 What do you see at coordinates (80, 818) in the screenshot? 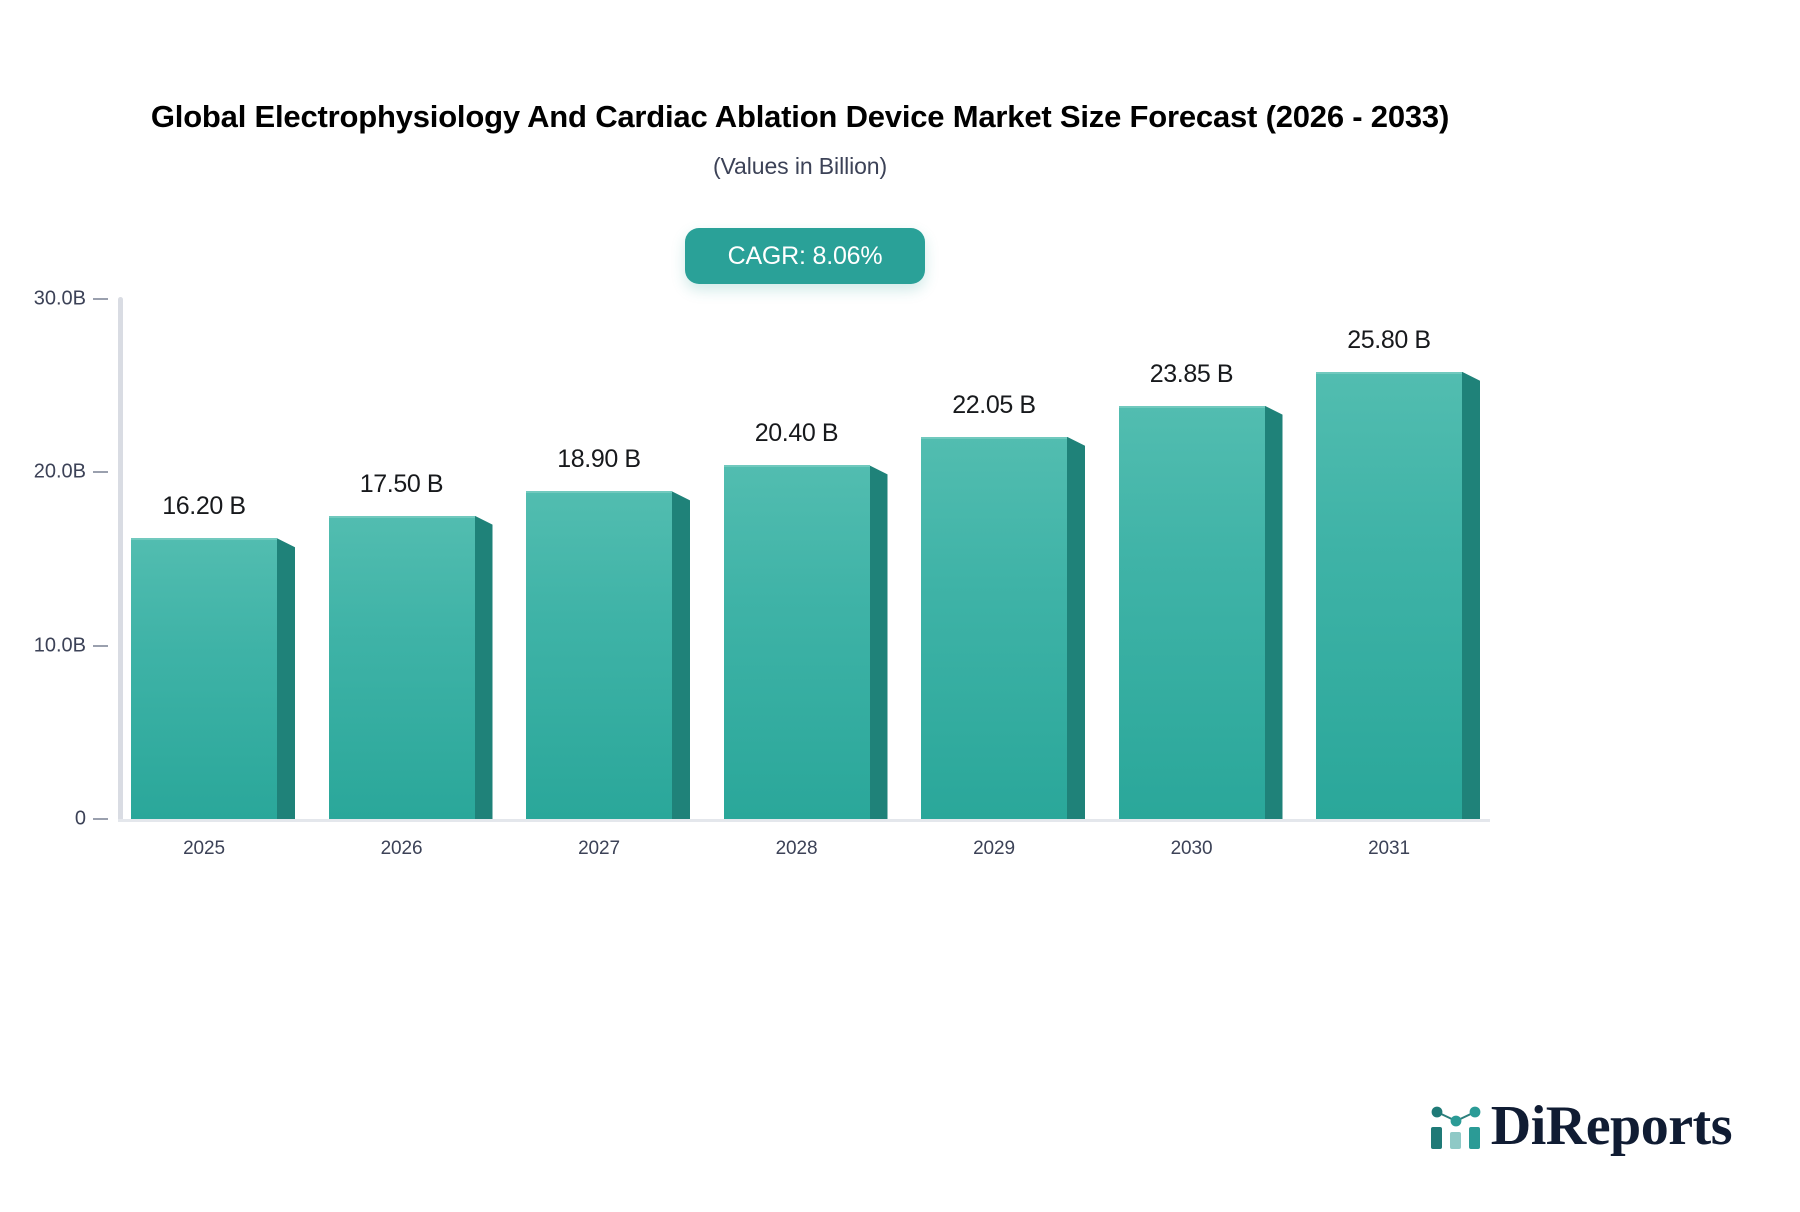
I see `y-axis-tick-label: 0` at bounding box center [80, 818].